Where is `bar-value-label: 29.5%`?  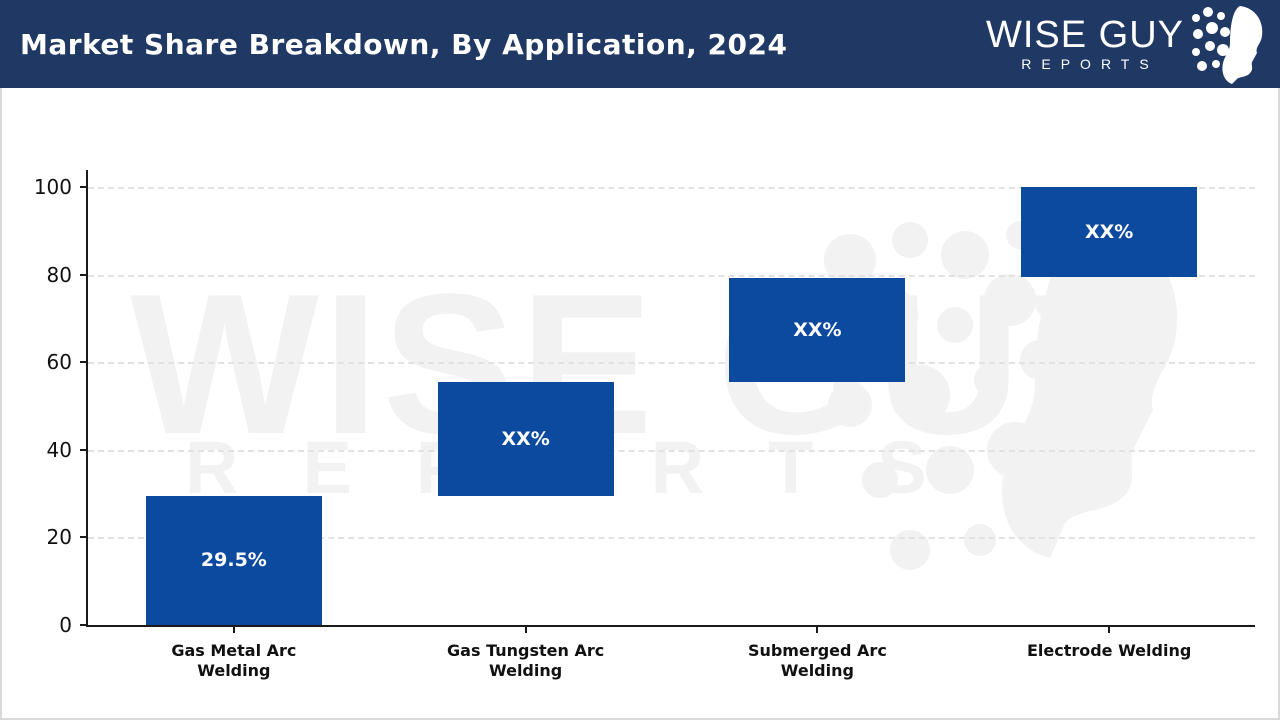
bar-value-label: 29.5% is located at coordinates (233, 560).